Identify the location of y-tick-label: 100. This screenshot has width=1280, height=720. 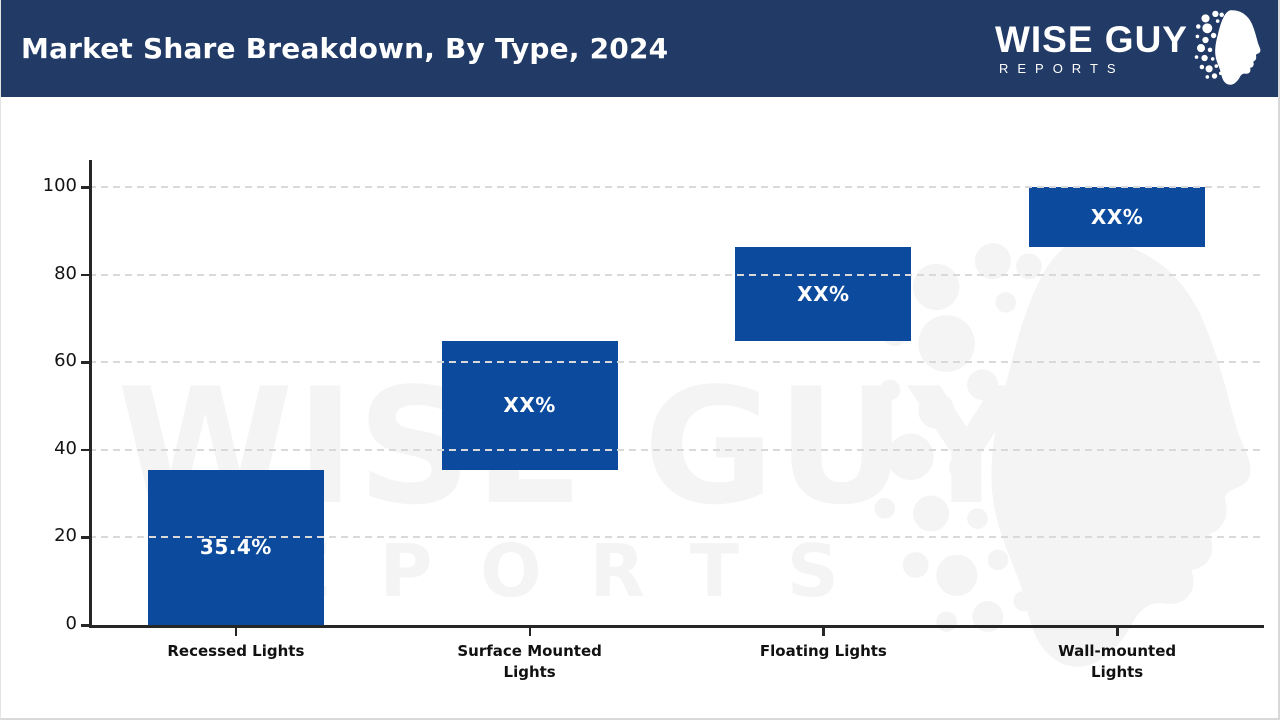
(59, 185).